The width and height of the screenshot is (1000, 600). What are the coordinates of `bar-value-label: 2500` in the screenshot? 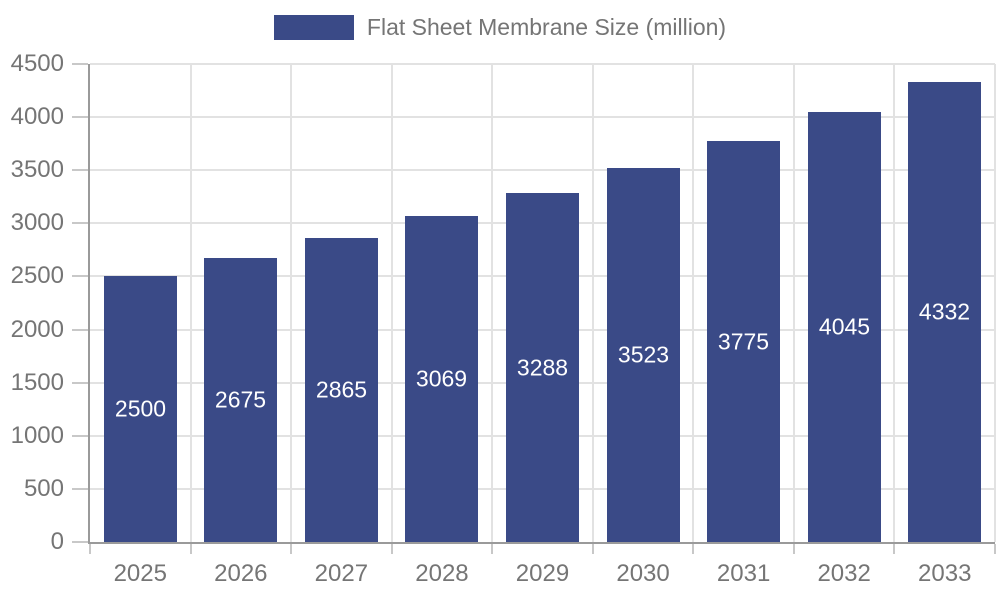 It's located at (140, 408).